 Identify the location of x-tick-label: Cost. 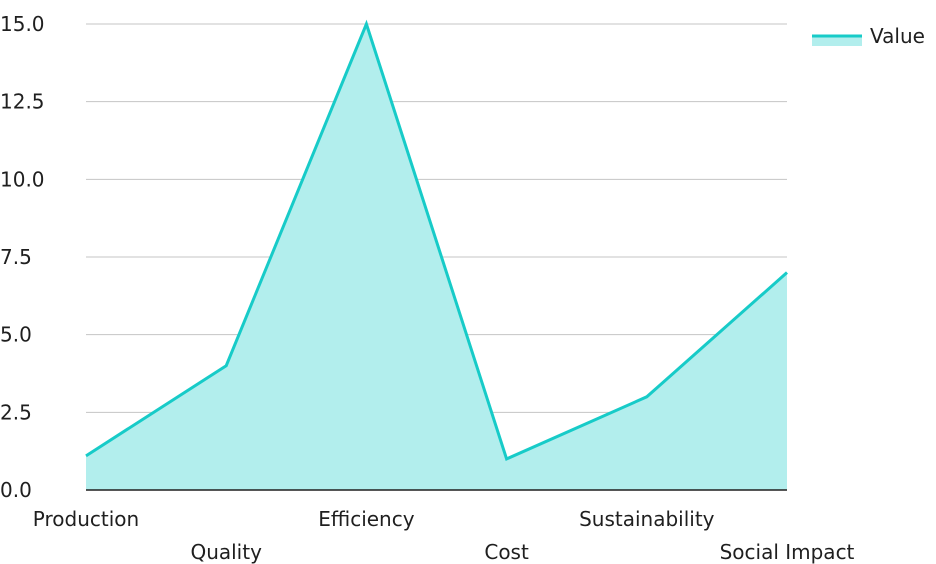
(506, 552).